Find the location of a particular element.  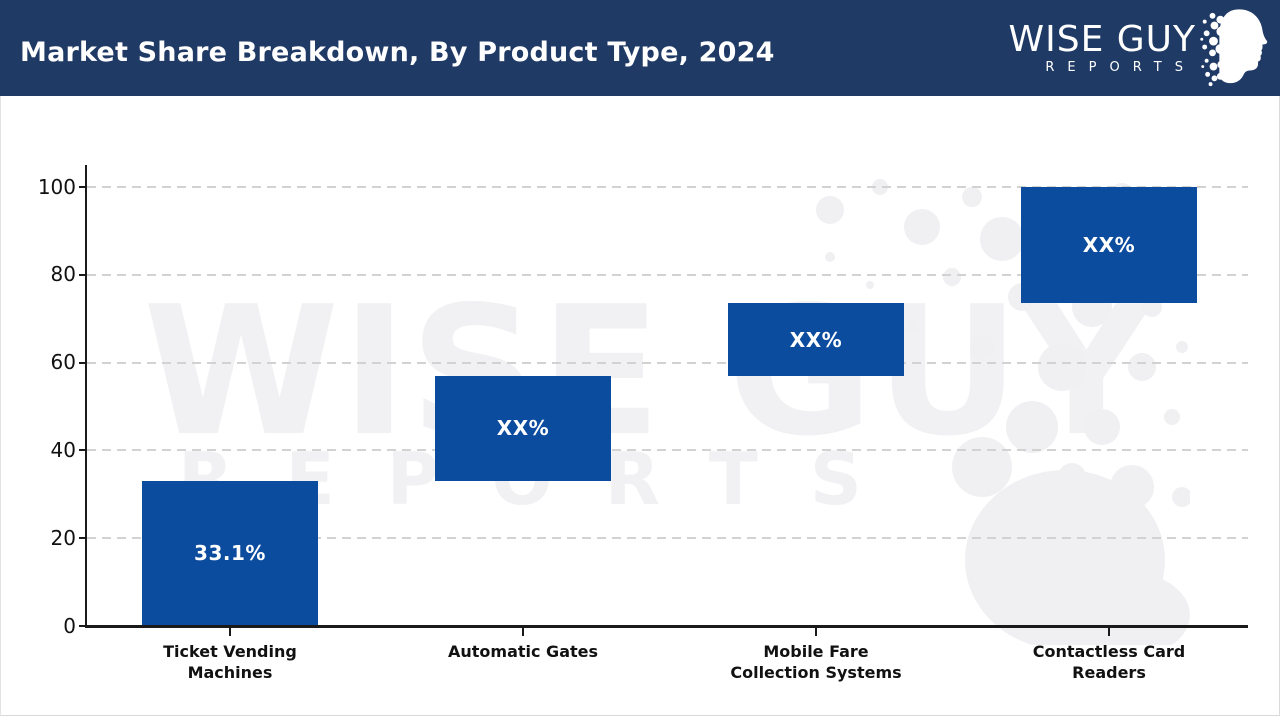

brand-logo: WISE GUY REPORTS is located at coordinates (1140, 48).